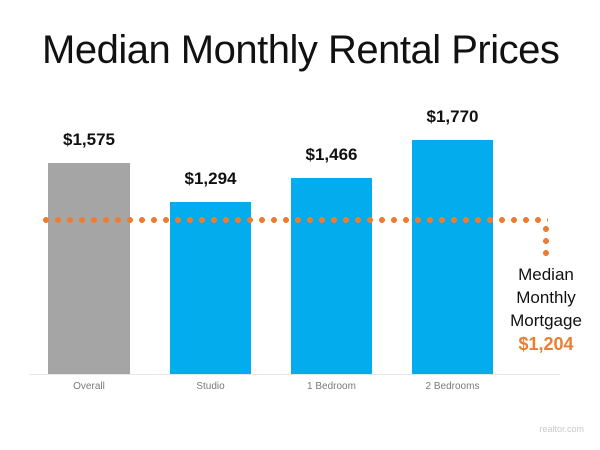  What do you see at coordinates (210, 178) in the screenshot?
I see `bar-value-label-studio: $1,294` at bounding box center [210, 178].